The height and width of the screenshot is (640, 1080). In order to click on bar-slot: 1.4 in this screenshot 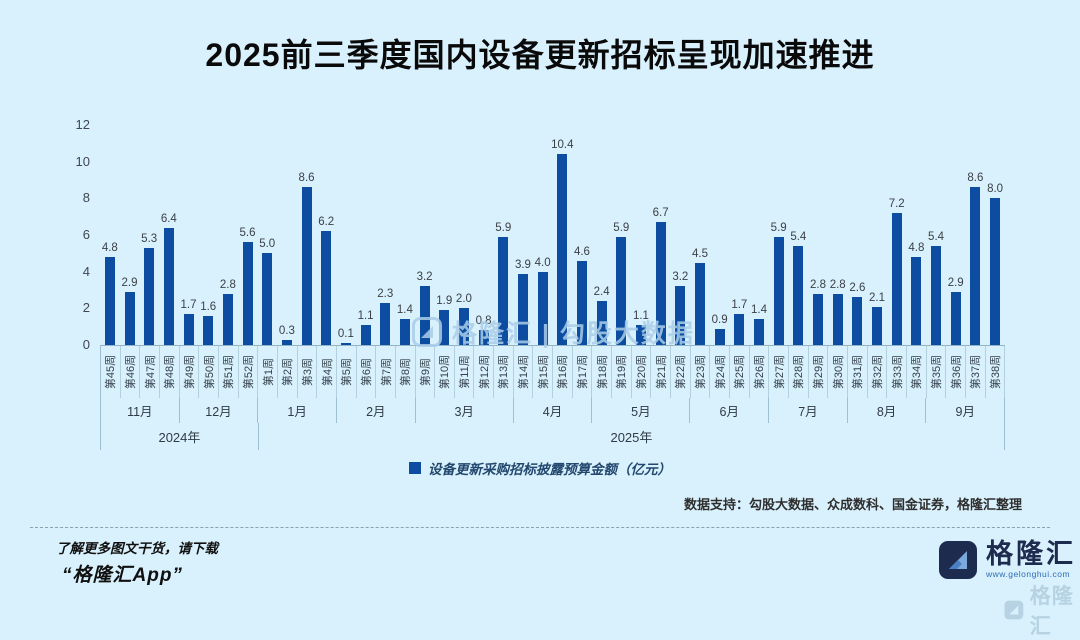, I will do `click(405, 235)`.